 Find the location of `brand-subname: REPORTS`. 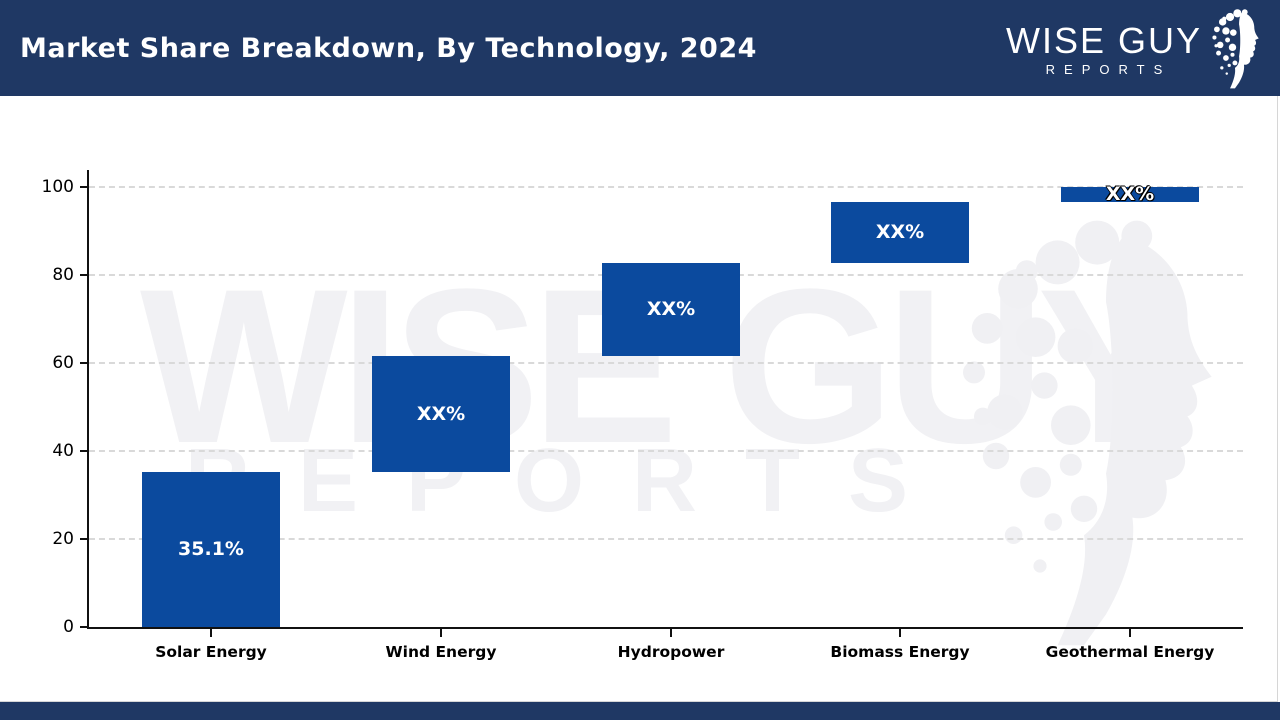

brand-subname: REPORTS is located at coordinates (1108, 69).